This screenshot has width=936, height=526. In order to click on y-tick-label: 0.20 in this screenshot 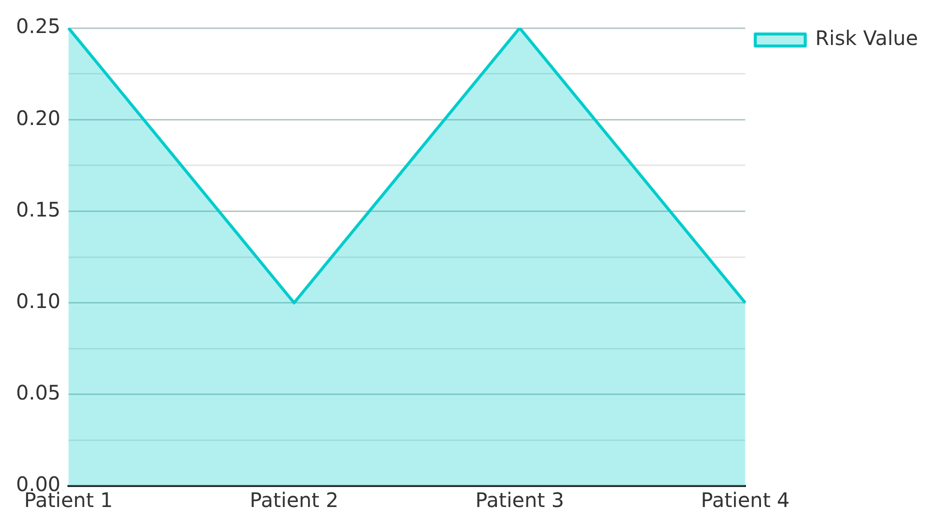, I will do `click(38, 118)`.